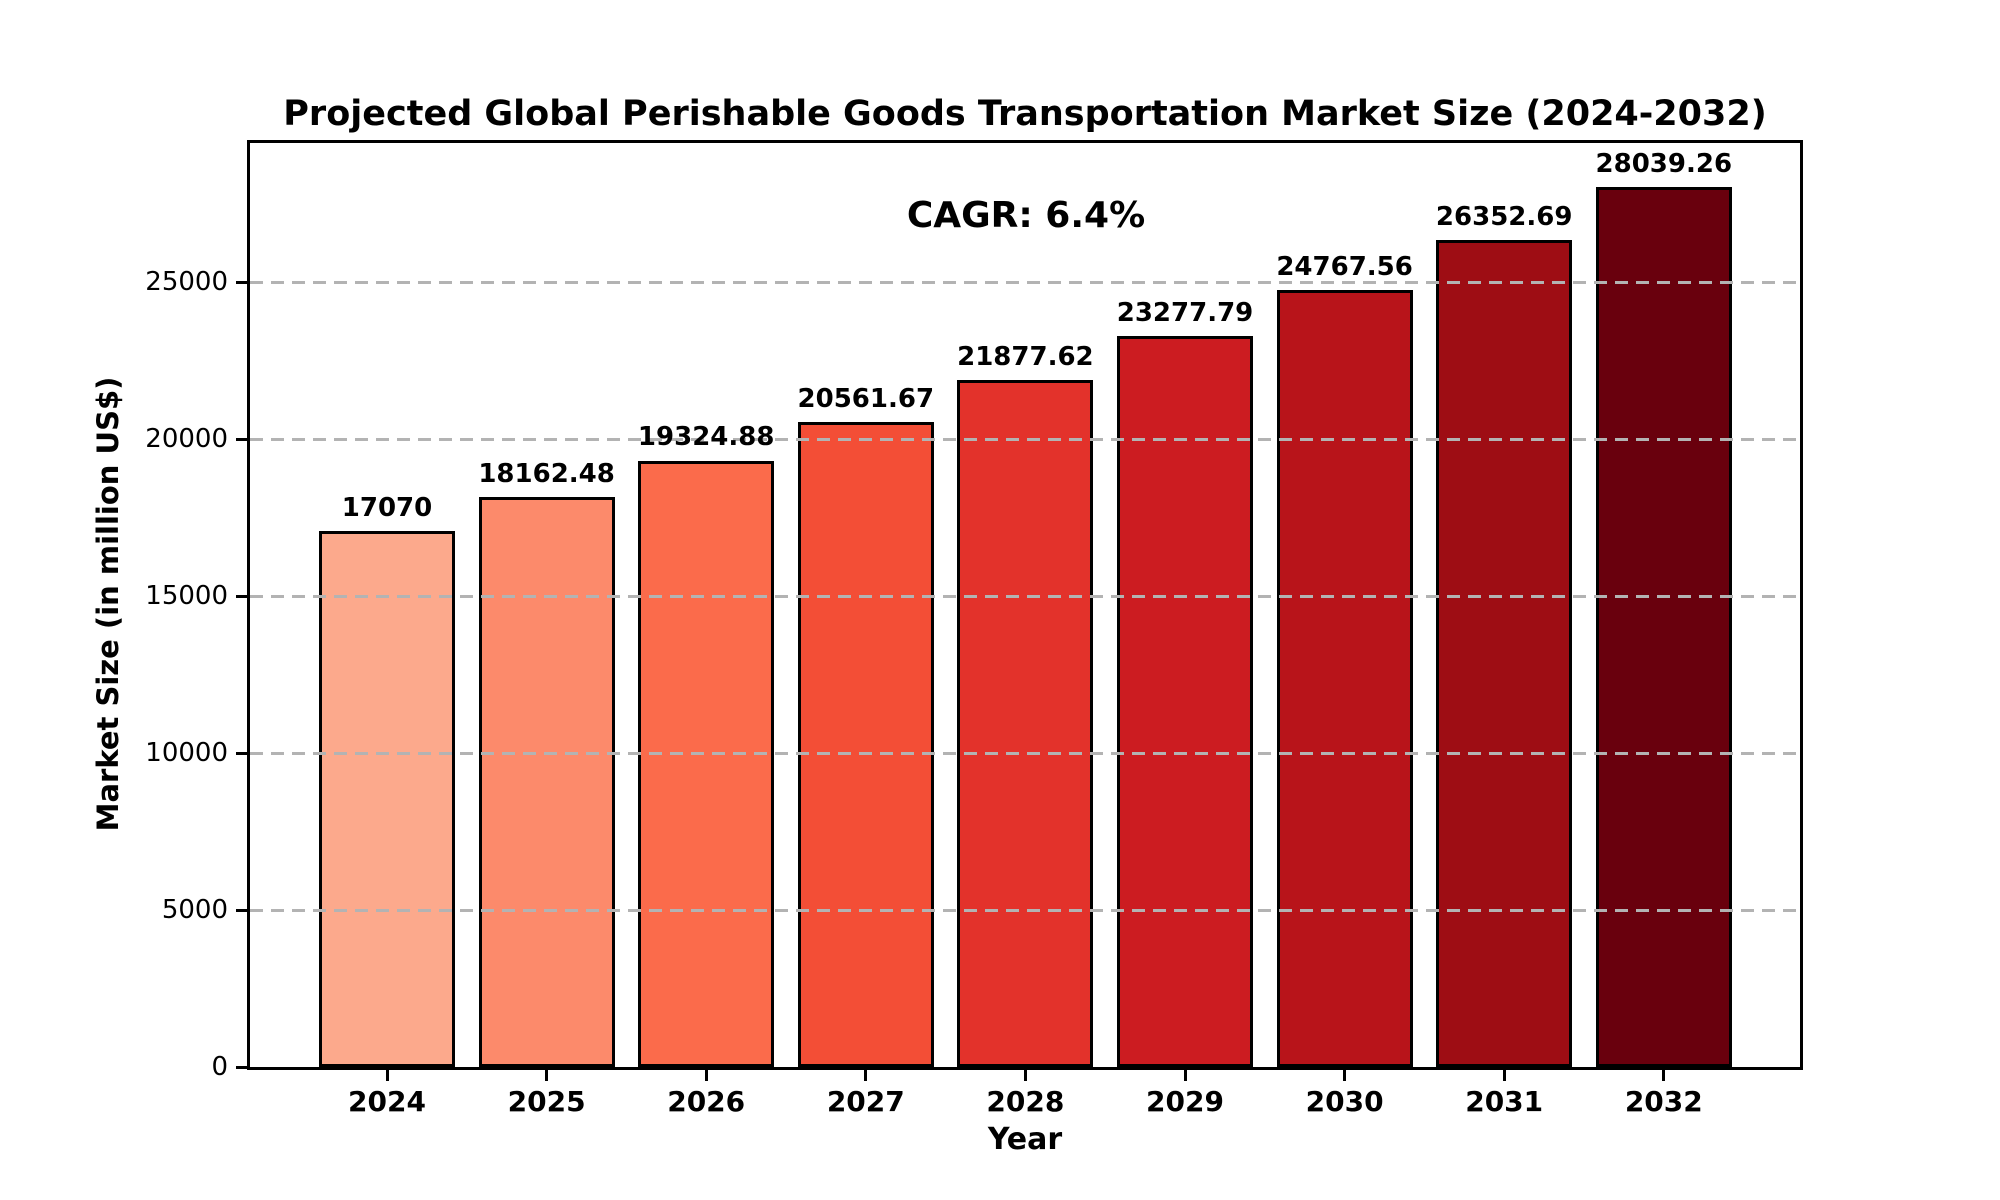  What do you see at coordinates (1664, 163) in the screenshot?
I see `bar-value-label-2032: 28039.26` at bounding box center [1664, 163].